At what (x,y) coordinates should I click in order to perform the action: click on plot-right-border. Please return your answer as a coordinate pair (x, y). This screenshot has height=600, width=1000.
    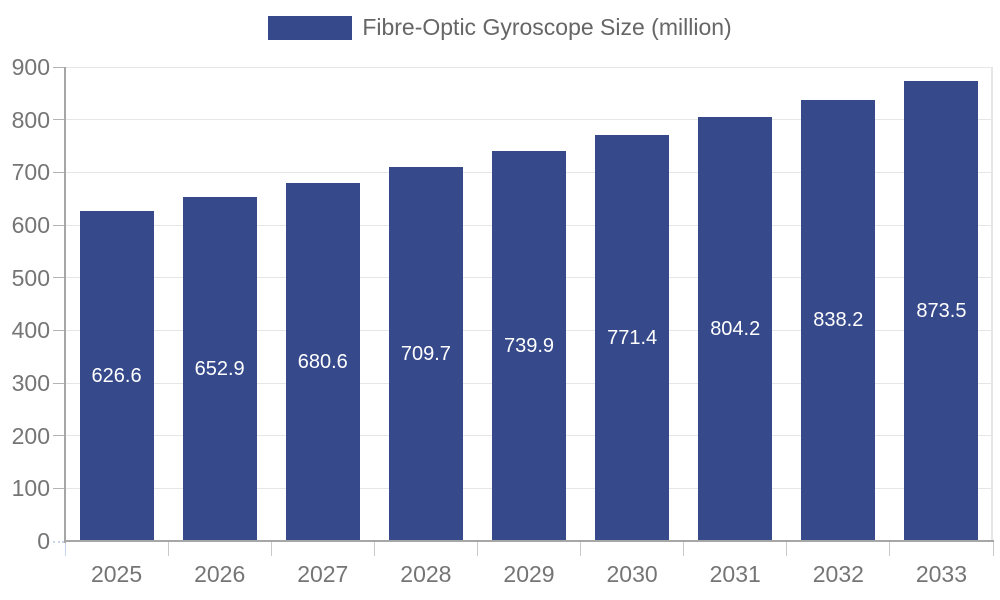
    Looking at the image, I should click on (992, 304).